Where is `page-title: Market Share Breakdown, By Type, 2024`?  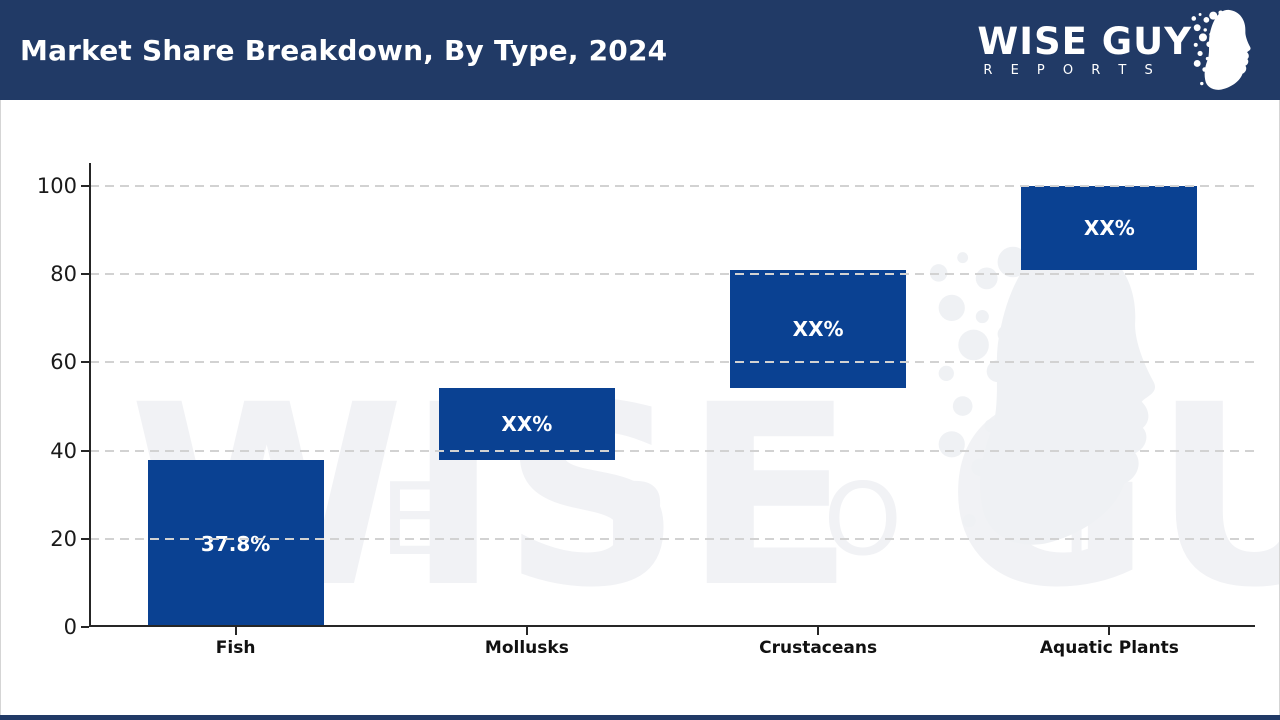 page-title: Market Share Breakdown, By Type, 2024 is located at coordinates (344, 50).